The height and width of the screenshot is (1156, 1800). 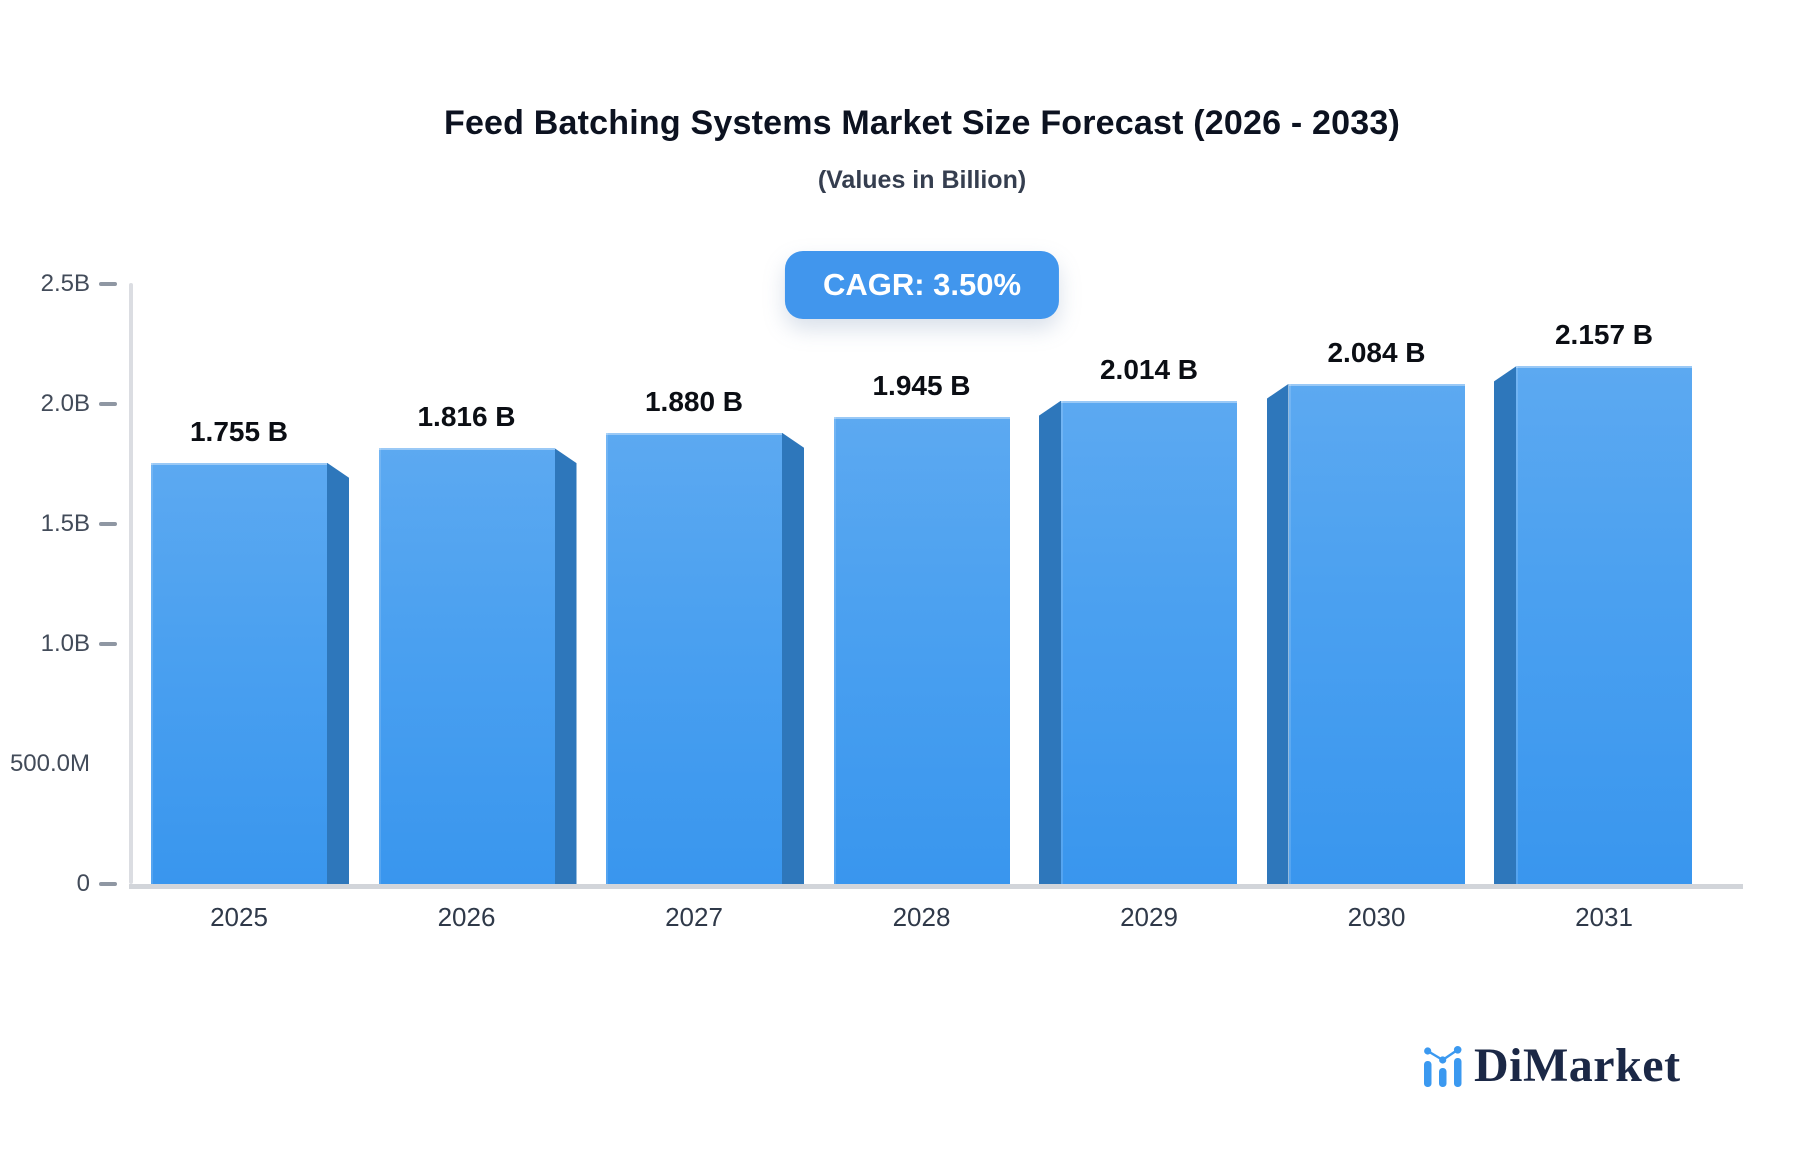 I want to click on y-axis-line, so click(x=131, y=583).